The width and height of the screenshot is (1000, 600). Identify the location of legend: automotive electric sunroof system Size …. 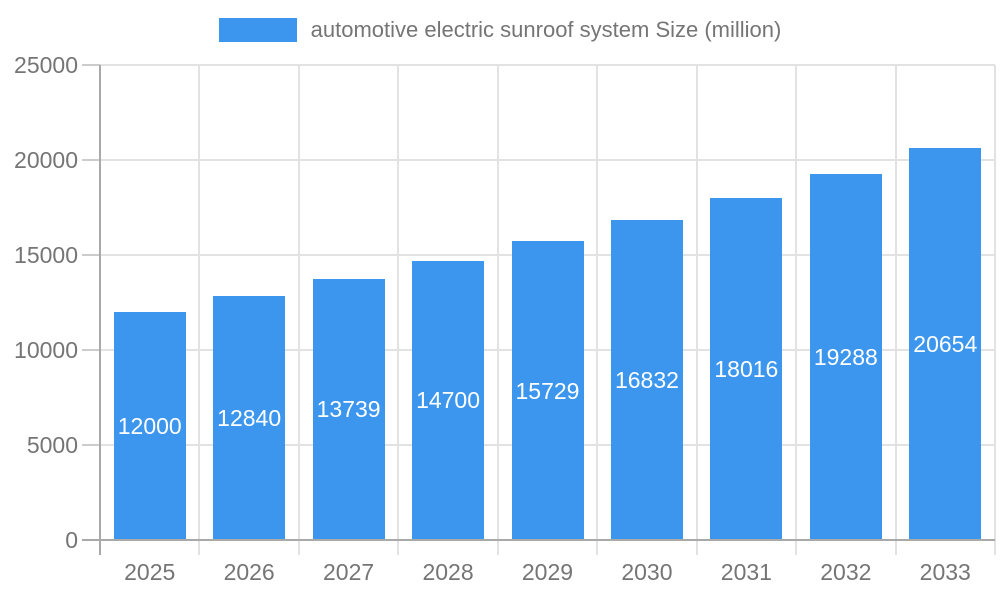
(500, 30).